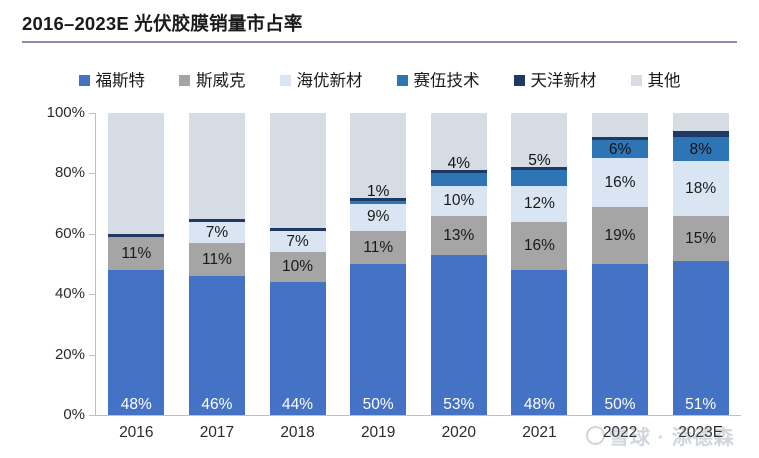  I want to click on legend-label: 海优新材, so click(329, 81).